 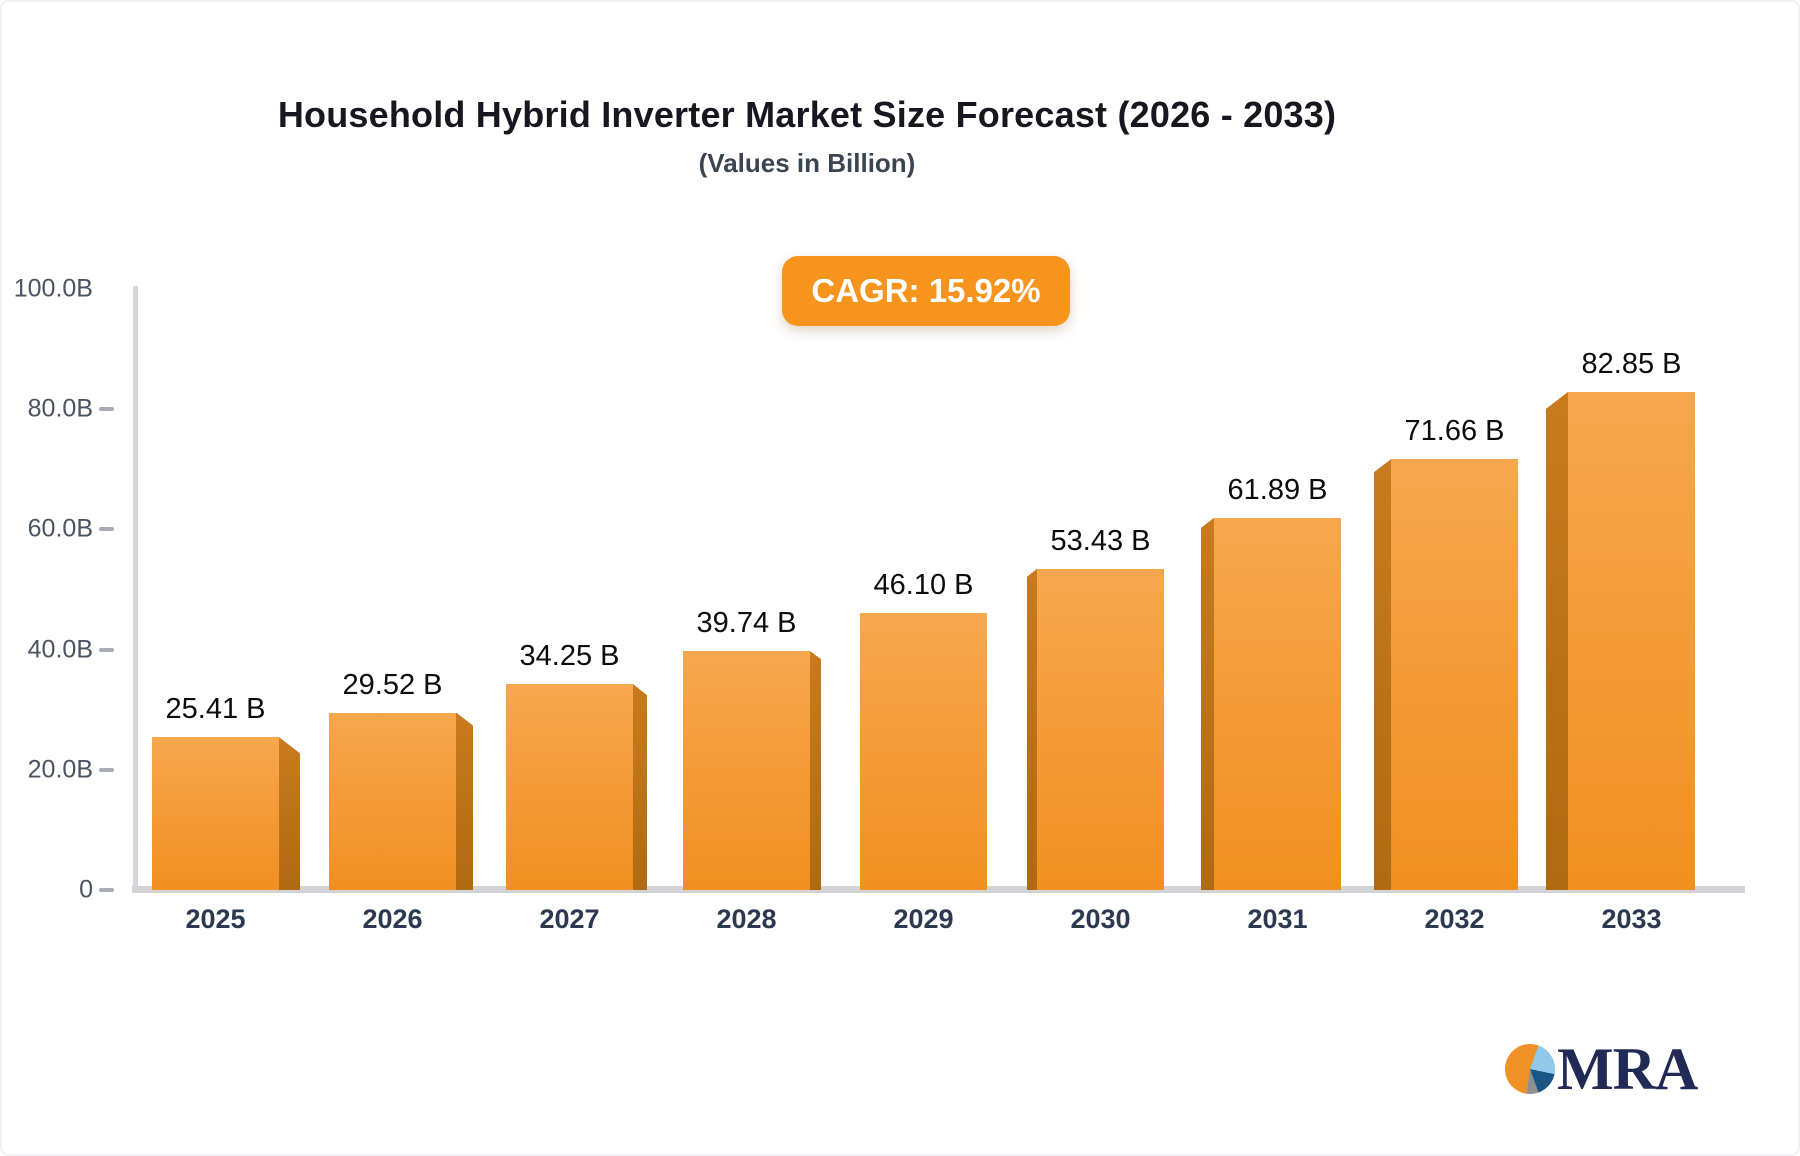 I want to click on x-tick-label: 2026, so click(x=392, y=919).